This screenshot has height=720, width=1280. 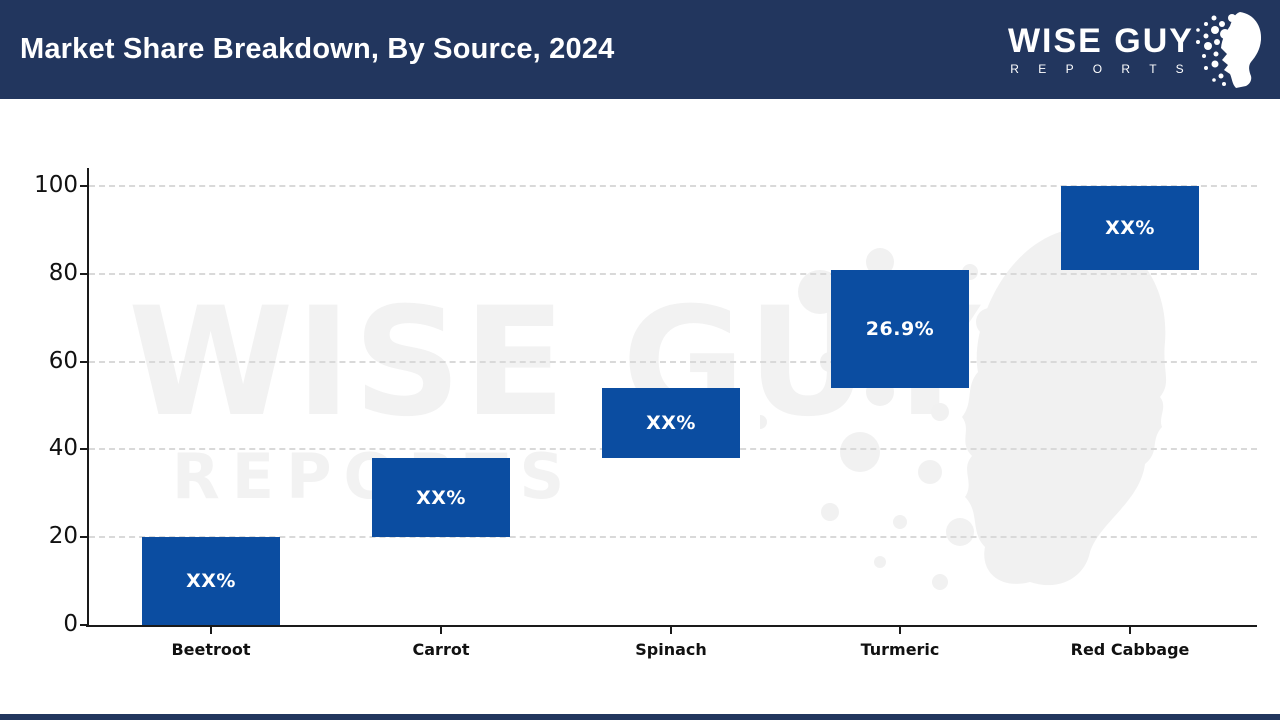 What do you see at coordinates (63, 536) in the screenshot?
I see `y-tick-label: 20` at bounding box center [63, 536].